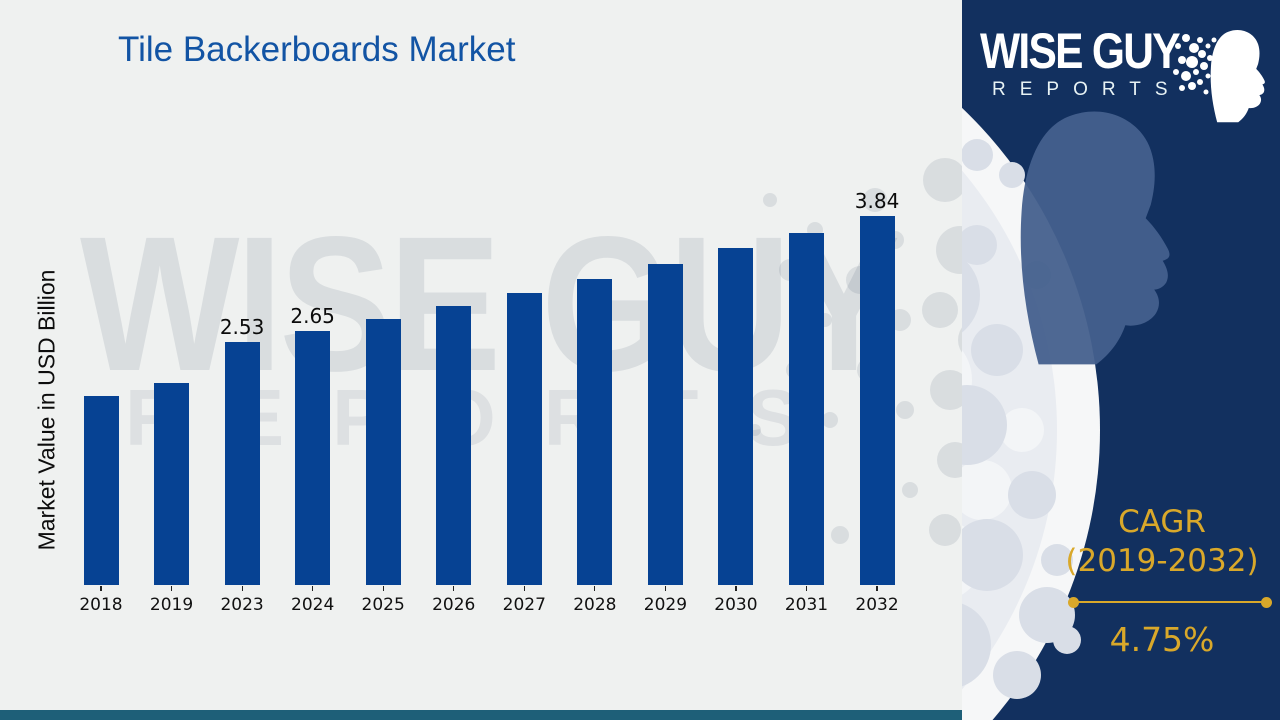  Describe the element at coordinates (312, 315) in the screenshot. I see `bar-value-label: 2.65` at that location.